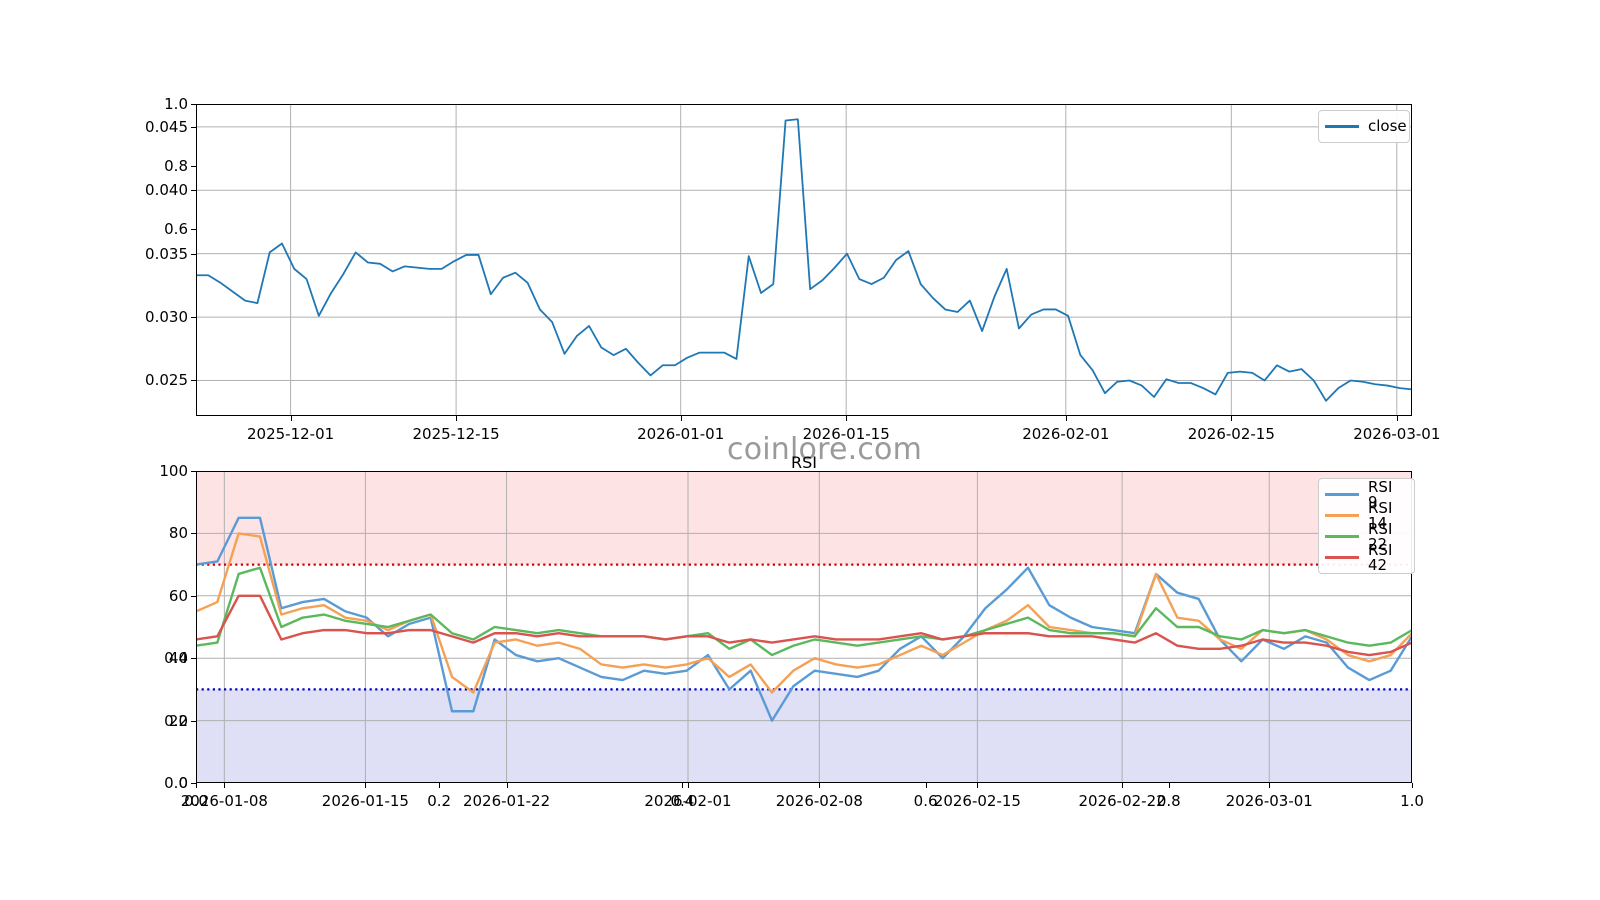  I want to click on price-y-tick-label: 0.025, so click(166, 380).